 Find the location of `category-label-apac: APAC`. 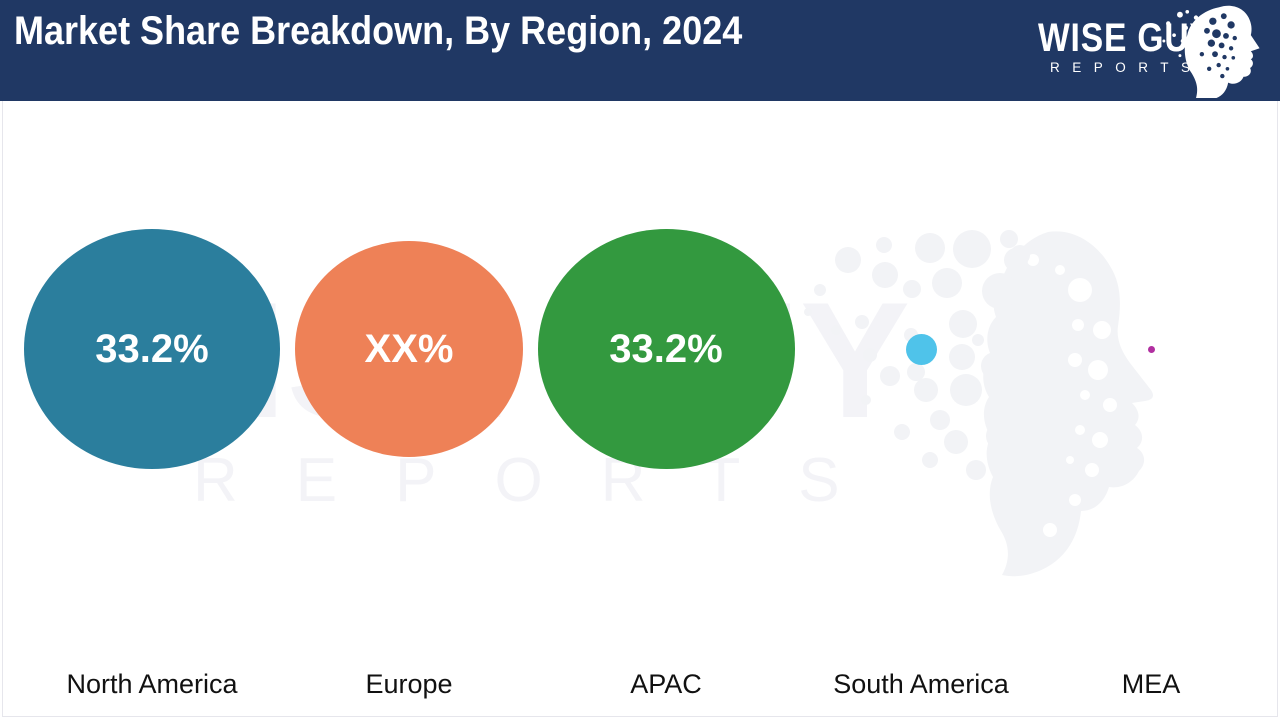

category-label-apac: APAC is located at coordinates (666, 684).